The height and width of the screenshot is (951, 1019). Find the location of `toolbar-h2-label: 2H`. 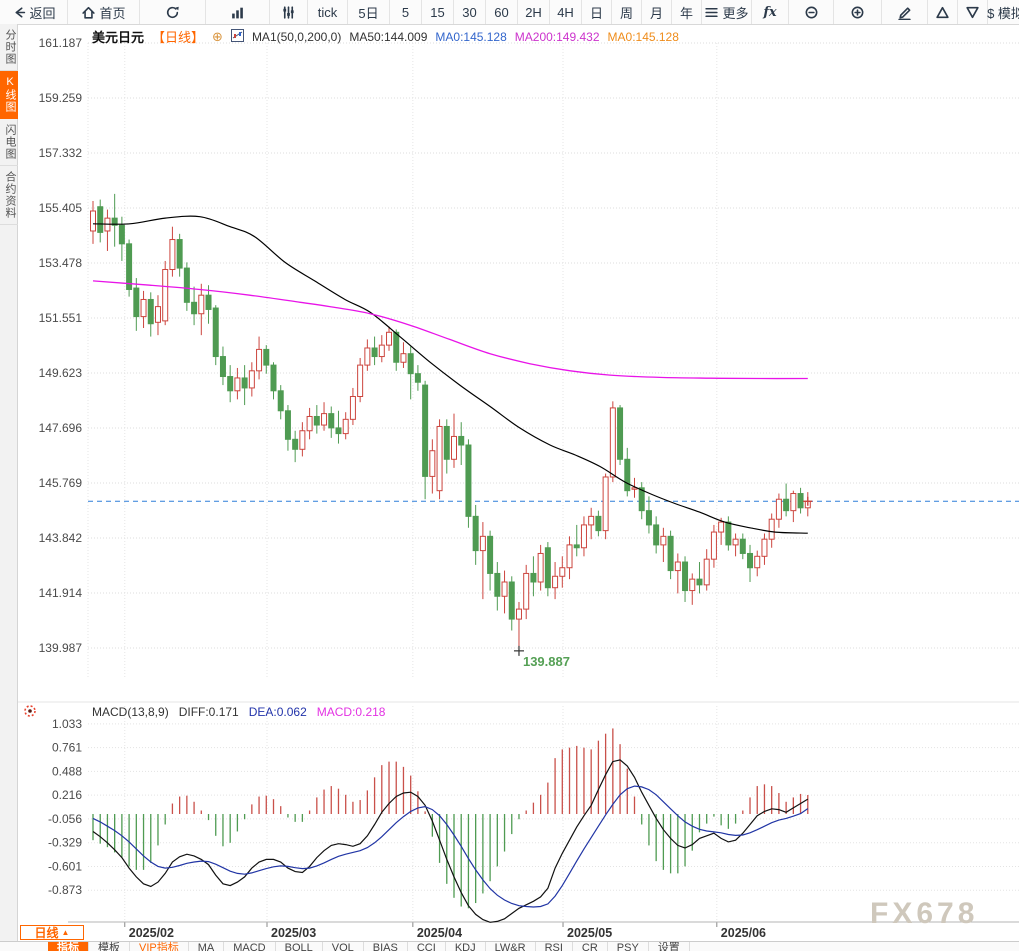

toolbar-h2-label: 2H is located at coordinates (533, 12).